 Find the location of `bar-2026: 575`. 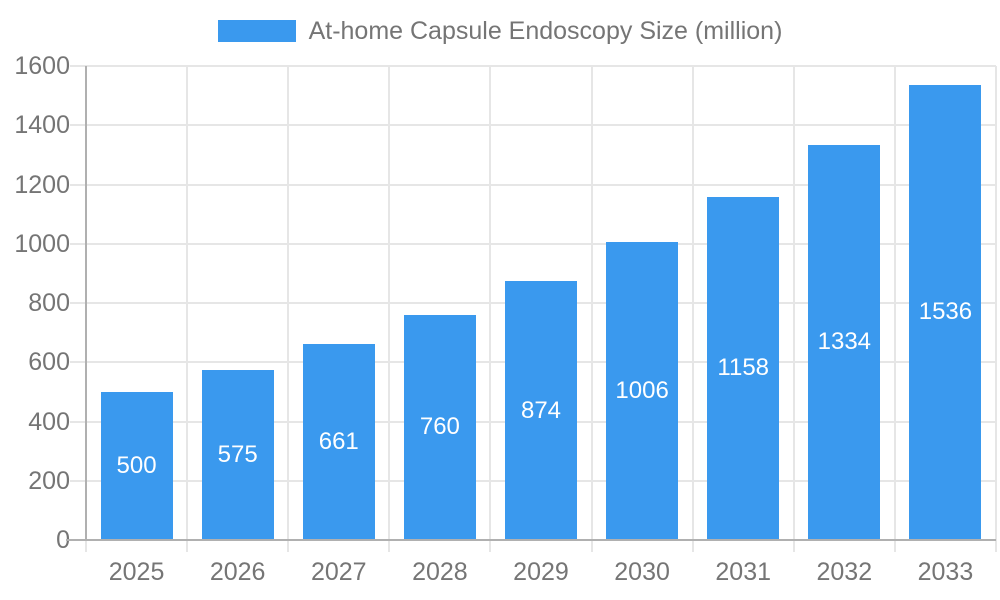

bar-2026: 575 is located at coordinates (237, 454).